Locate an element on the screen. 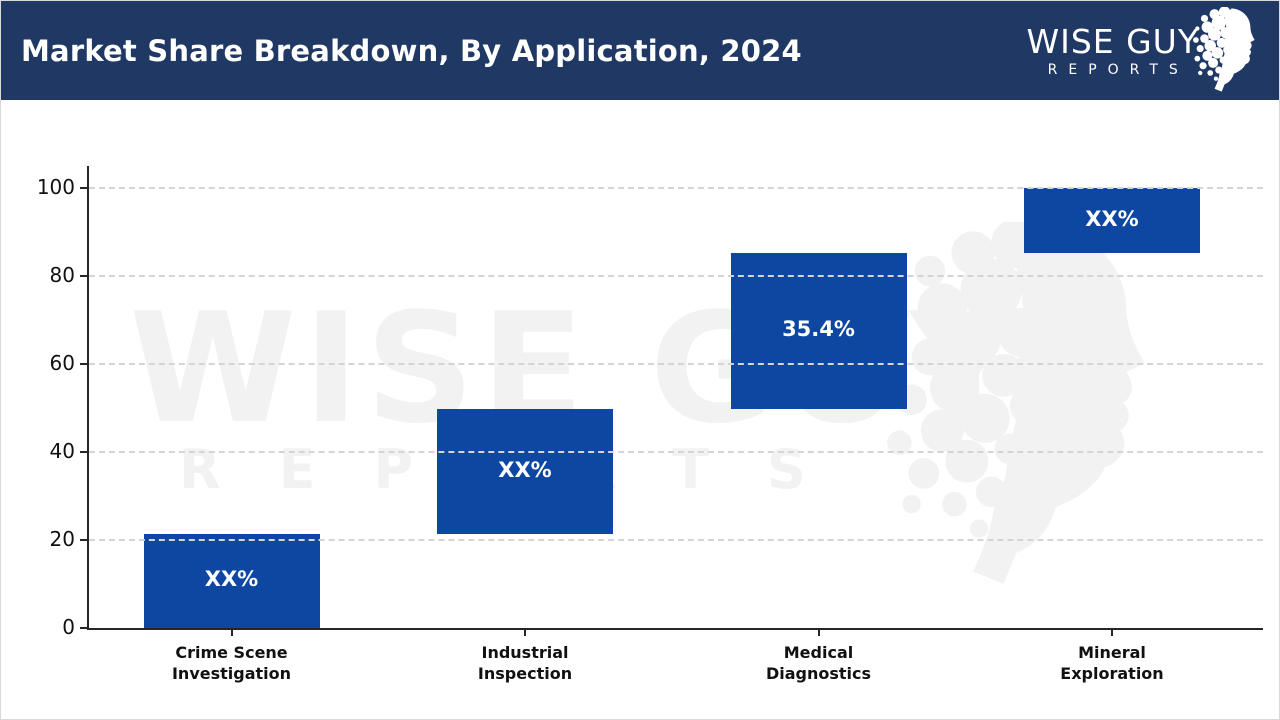  x-axis-line is located at coordinates (675, 629).